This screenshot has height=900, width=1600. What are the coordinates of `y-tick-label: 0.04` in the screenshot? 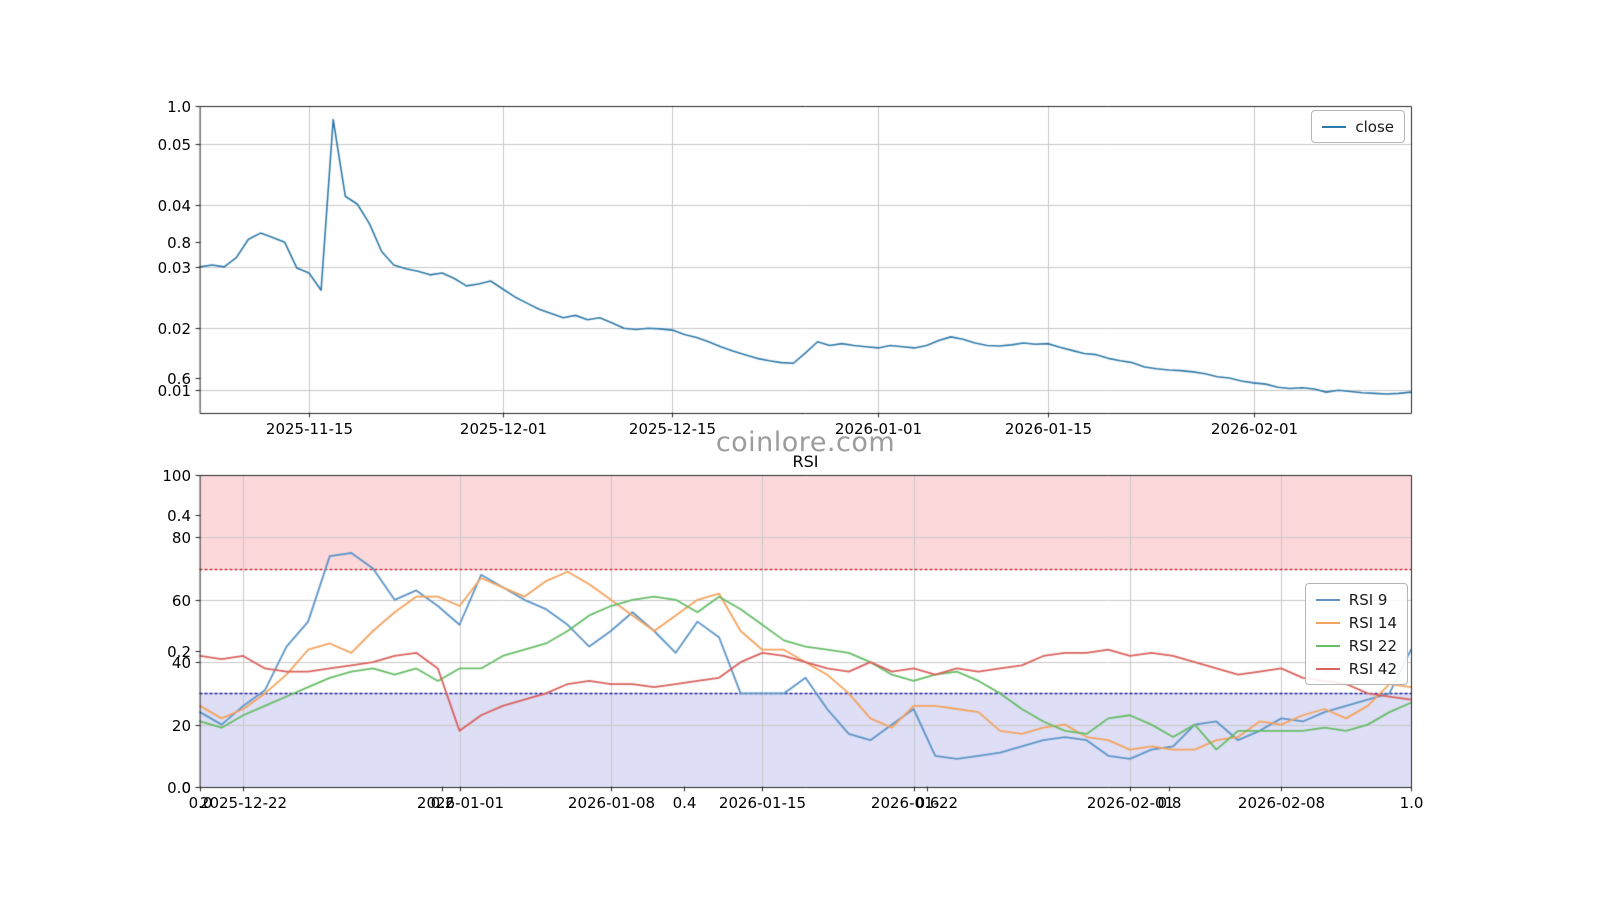 It's located at (174, 205).